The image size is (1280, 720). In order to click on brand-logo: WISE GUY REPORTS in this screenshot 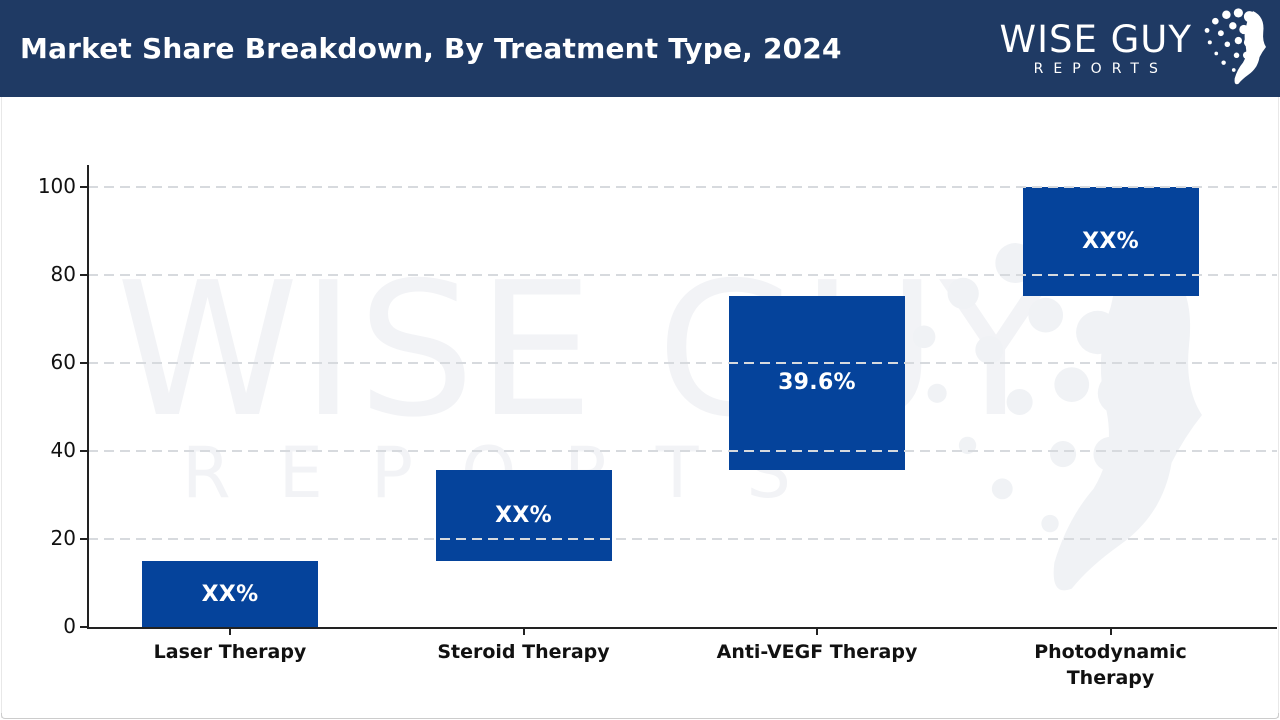, I will do `click(1140, 49)`.